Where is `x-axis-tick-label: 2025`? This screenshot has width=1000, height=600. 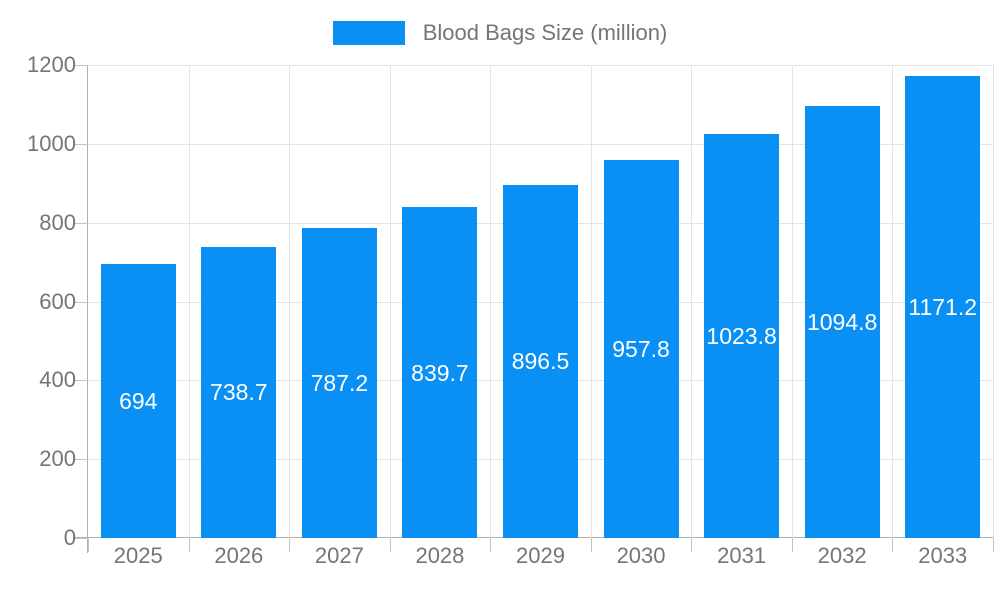
x-axis-tick-label: 2025 is located at coordinates (138, 555).